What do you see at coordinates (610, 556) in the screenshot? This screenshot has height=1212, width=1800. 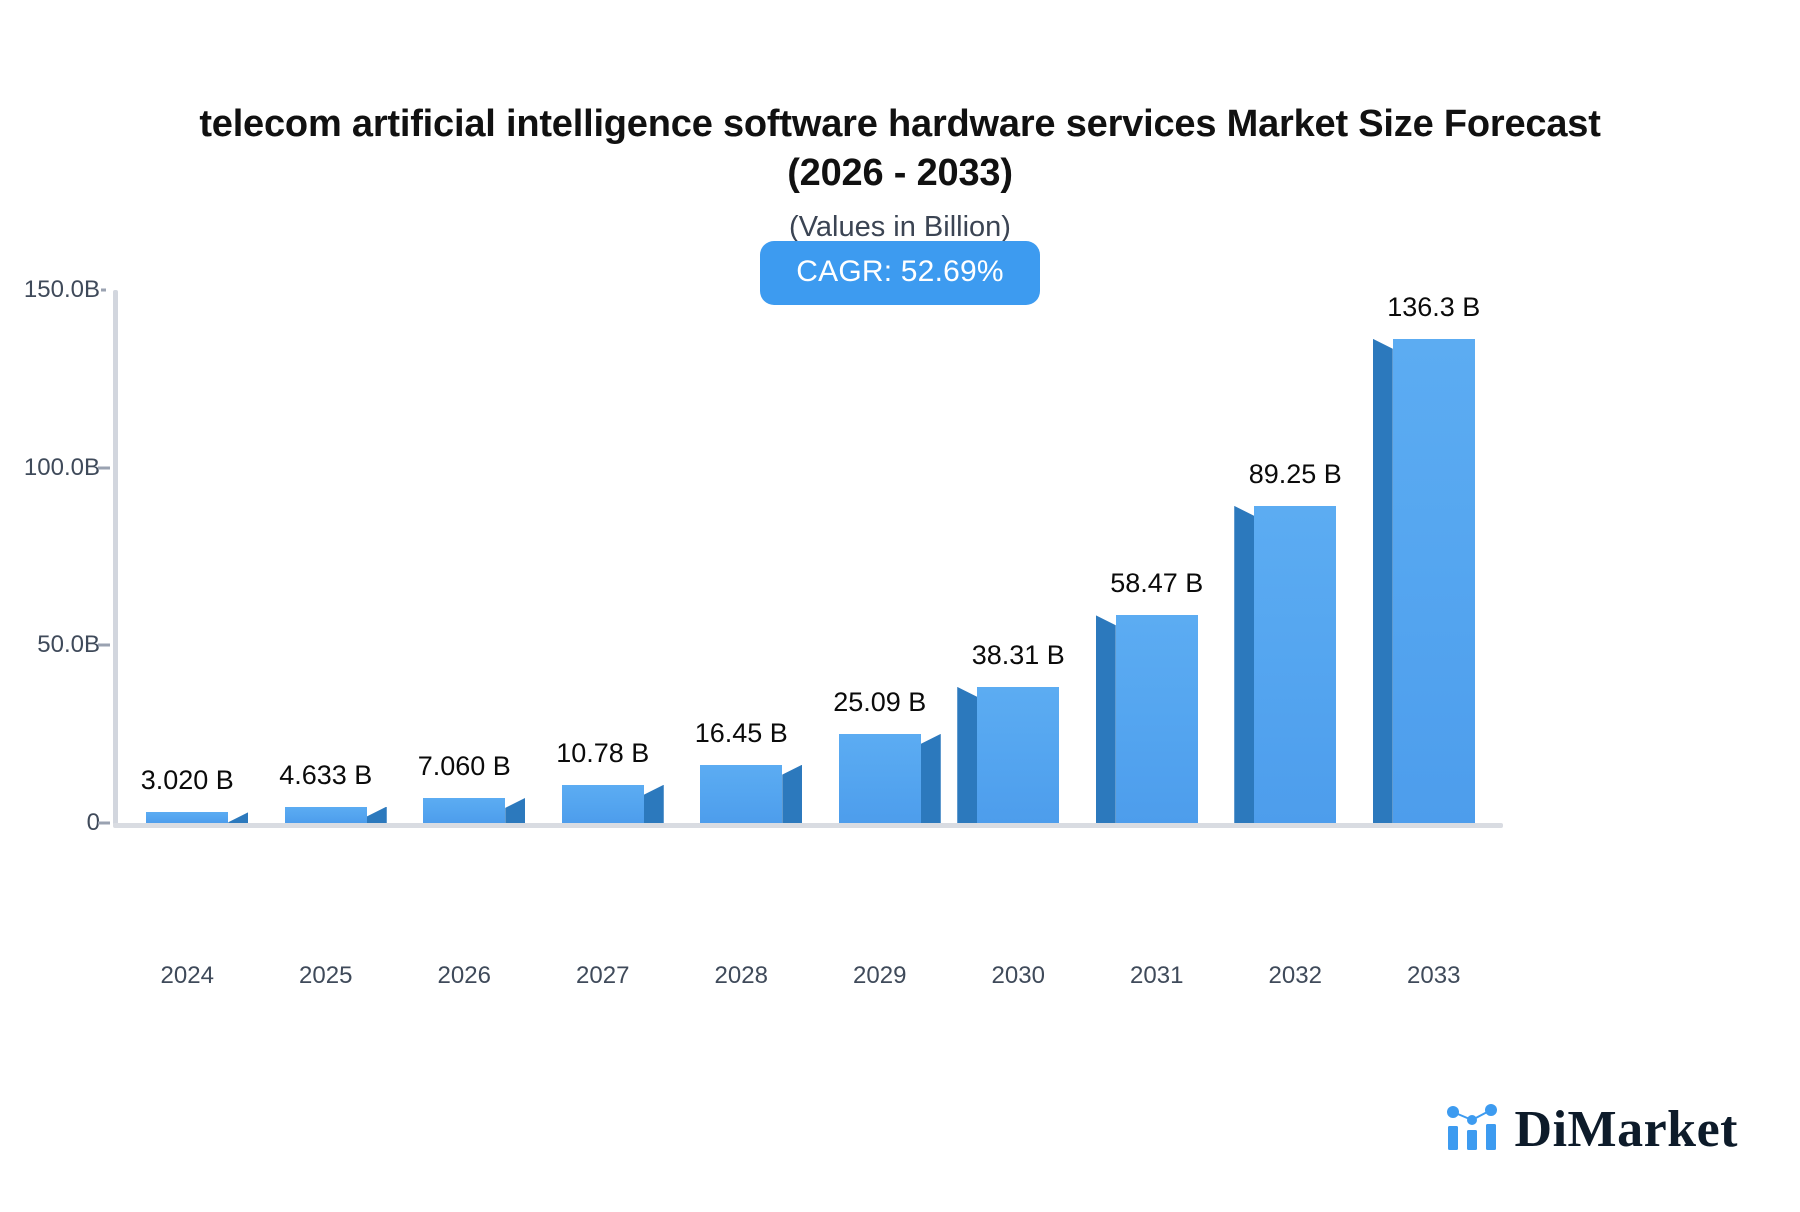 I see `bar-column: 10.78 B` at bounding box center [610, 556].